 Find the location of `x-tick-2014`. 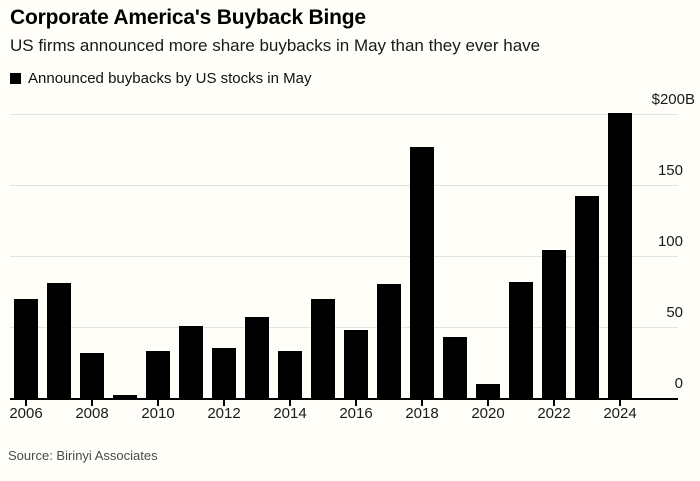

x-tick-2014 is located at coordinates (290, 403).